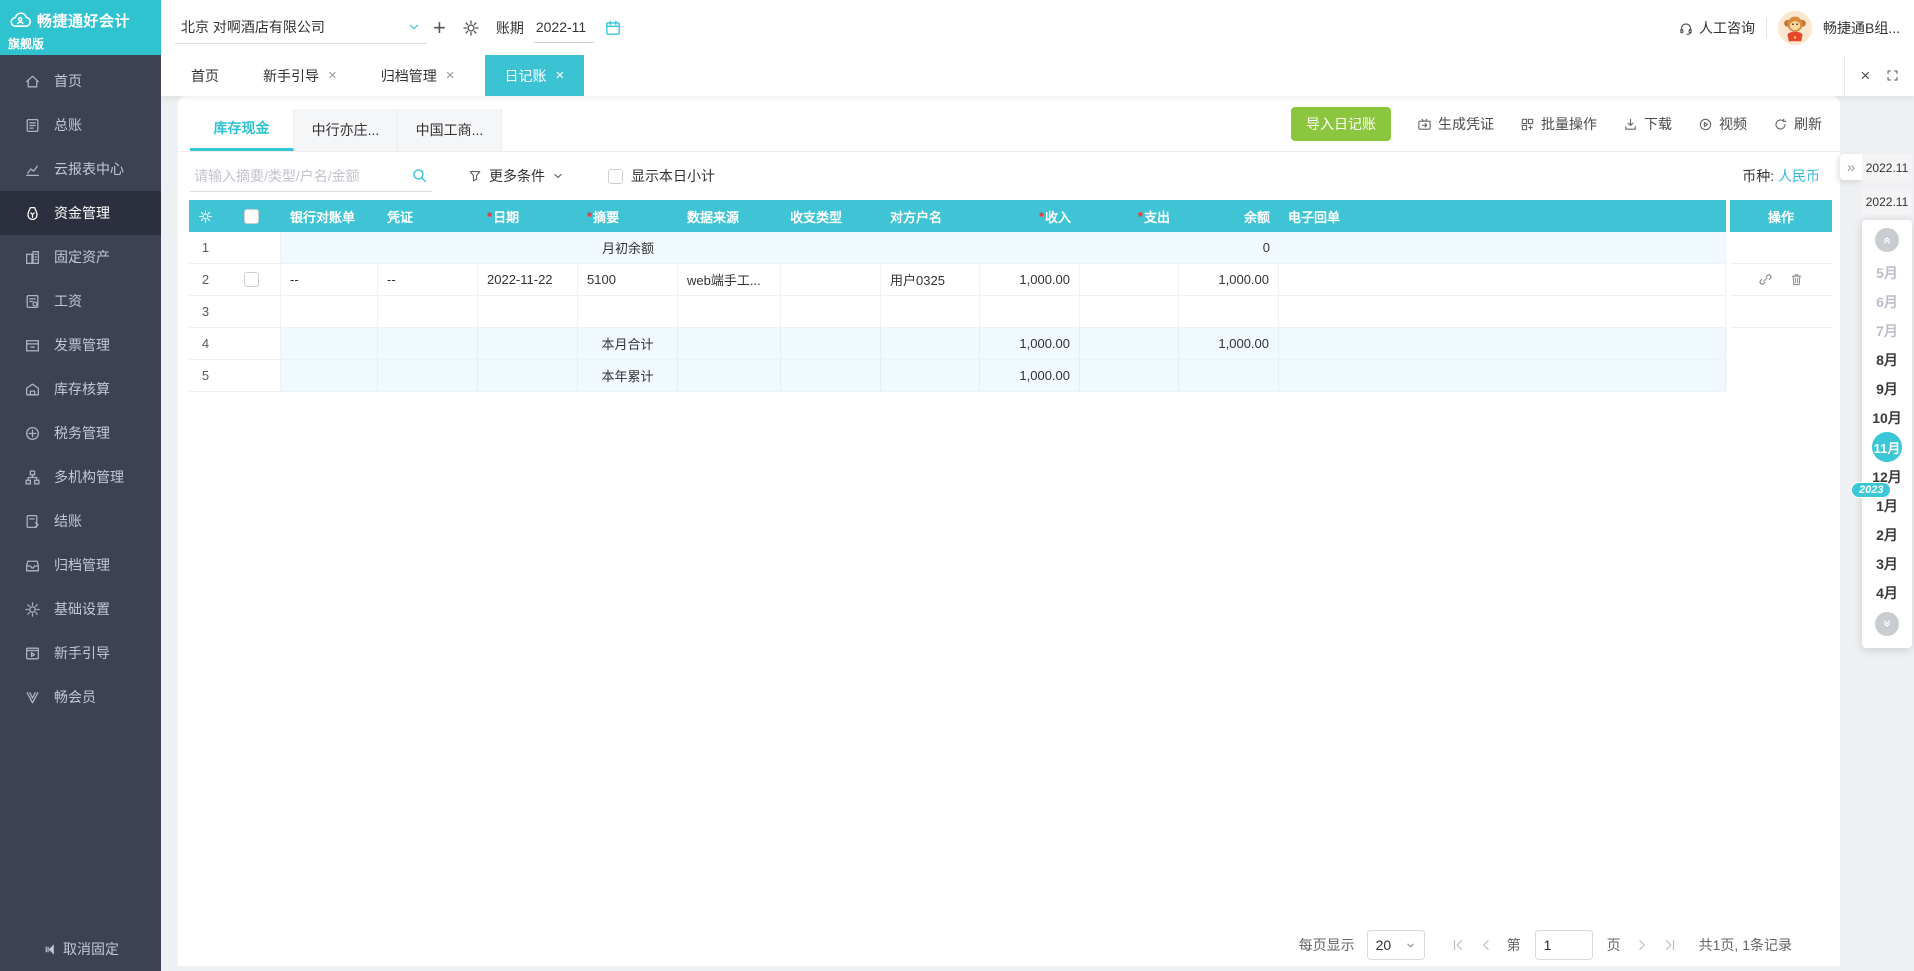 The width and height of the screenshot is (1914, 971). What do you see at coordinates (251, 216) in the screenshot?
I see `select-all-checkbox` at bounding box center [251, 216].